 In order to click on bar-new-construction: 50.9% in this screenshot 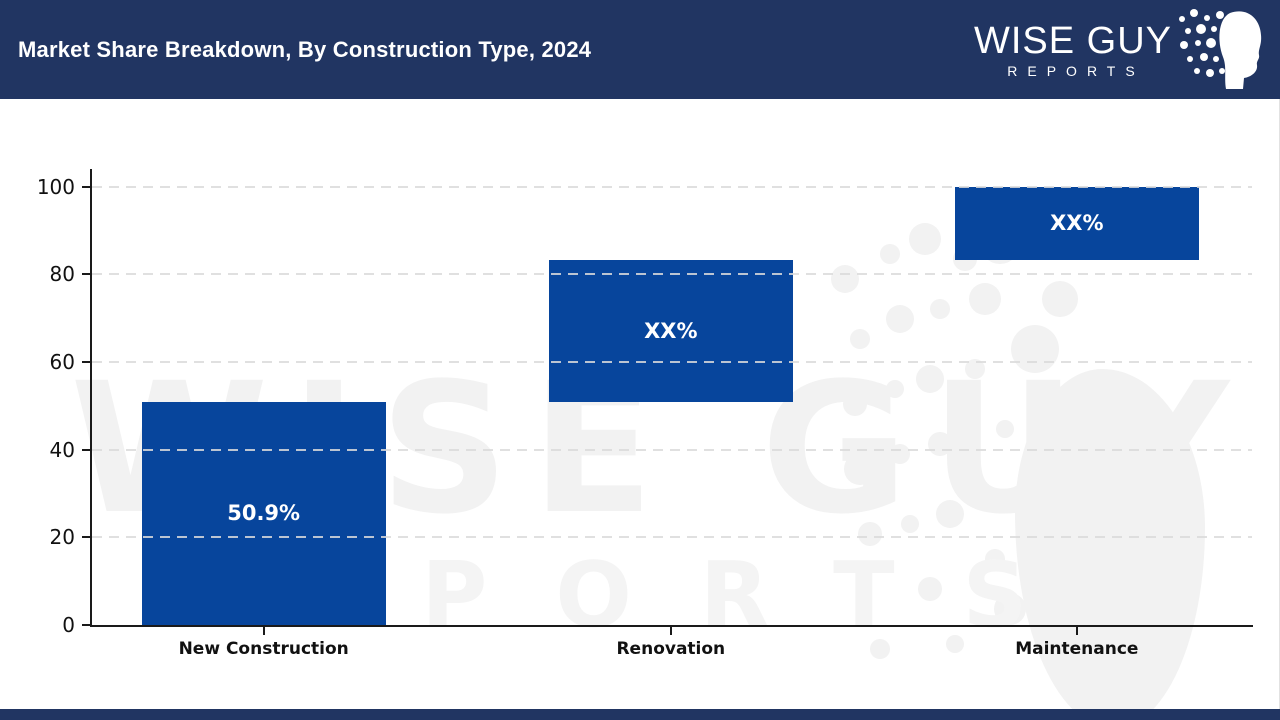, I will do `click(263, 513)`.